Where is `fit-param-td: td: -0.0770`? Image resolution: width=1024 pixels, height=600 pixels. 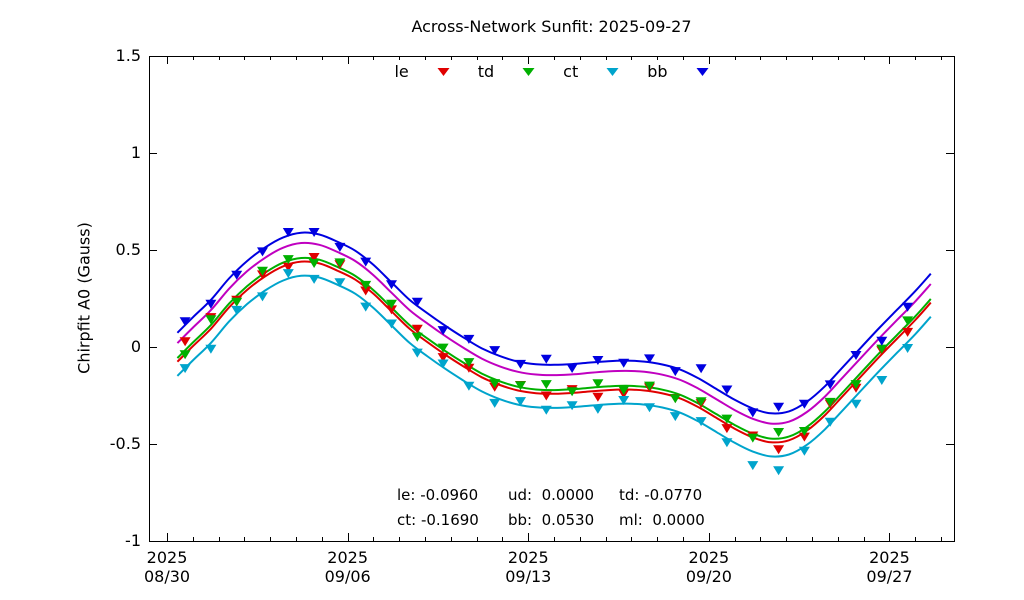
fit-param-td: td: -0.0770 is located at coordinates (661, 495).